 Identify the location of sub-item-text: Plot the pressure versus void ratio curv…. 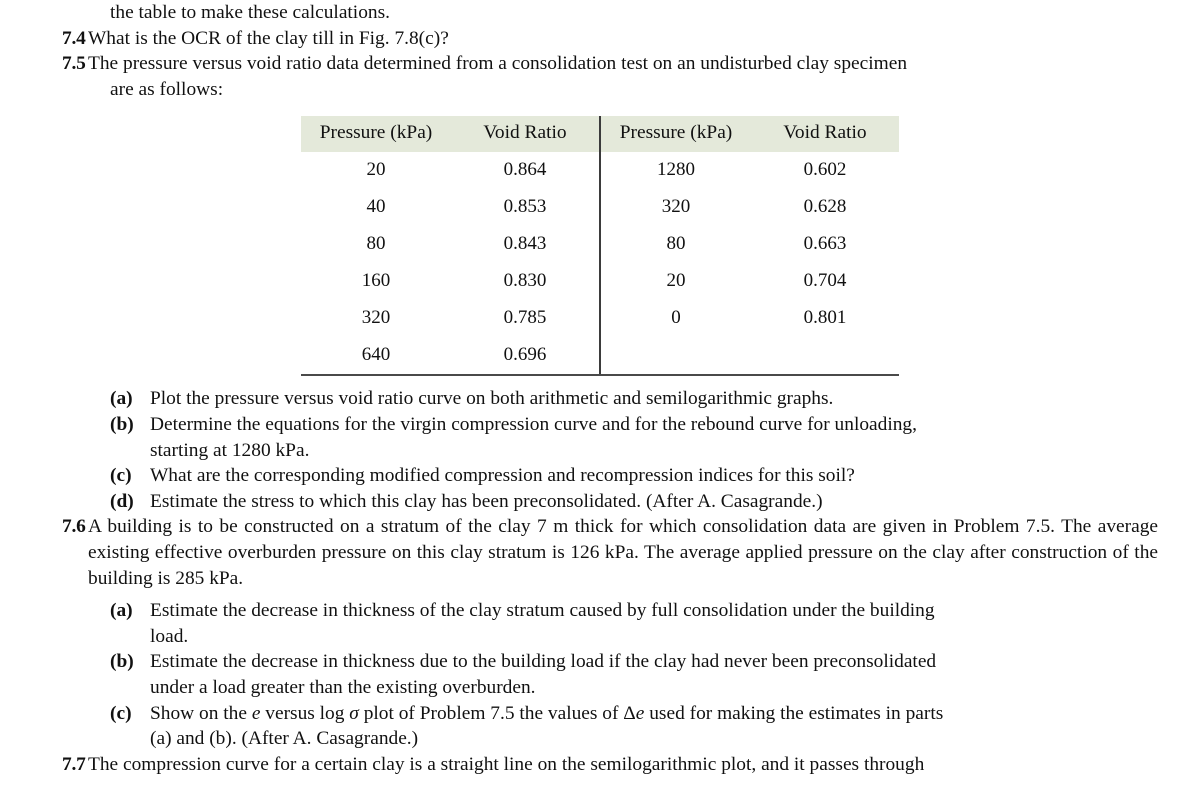
(492, 399).